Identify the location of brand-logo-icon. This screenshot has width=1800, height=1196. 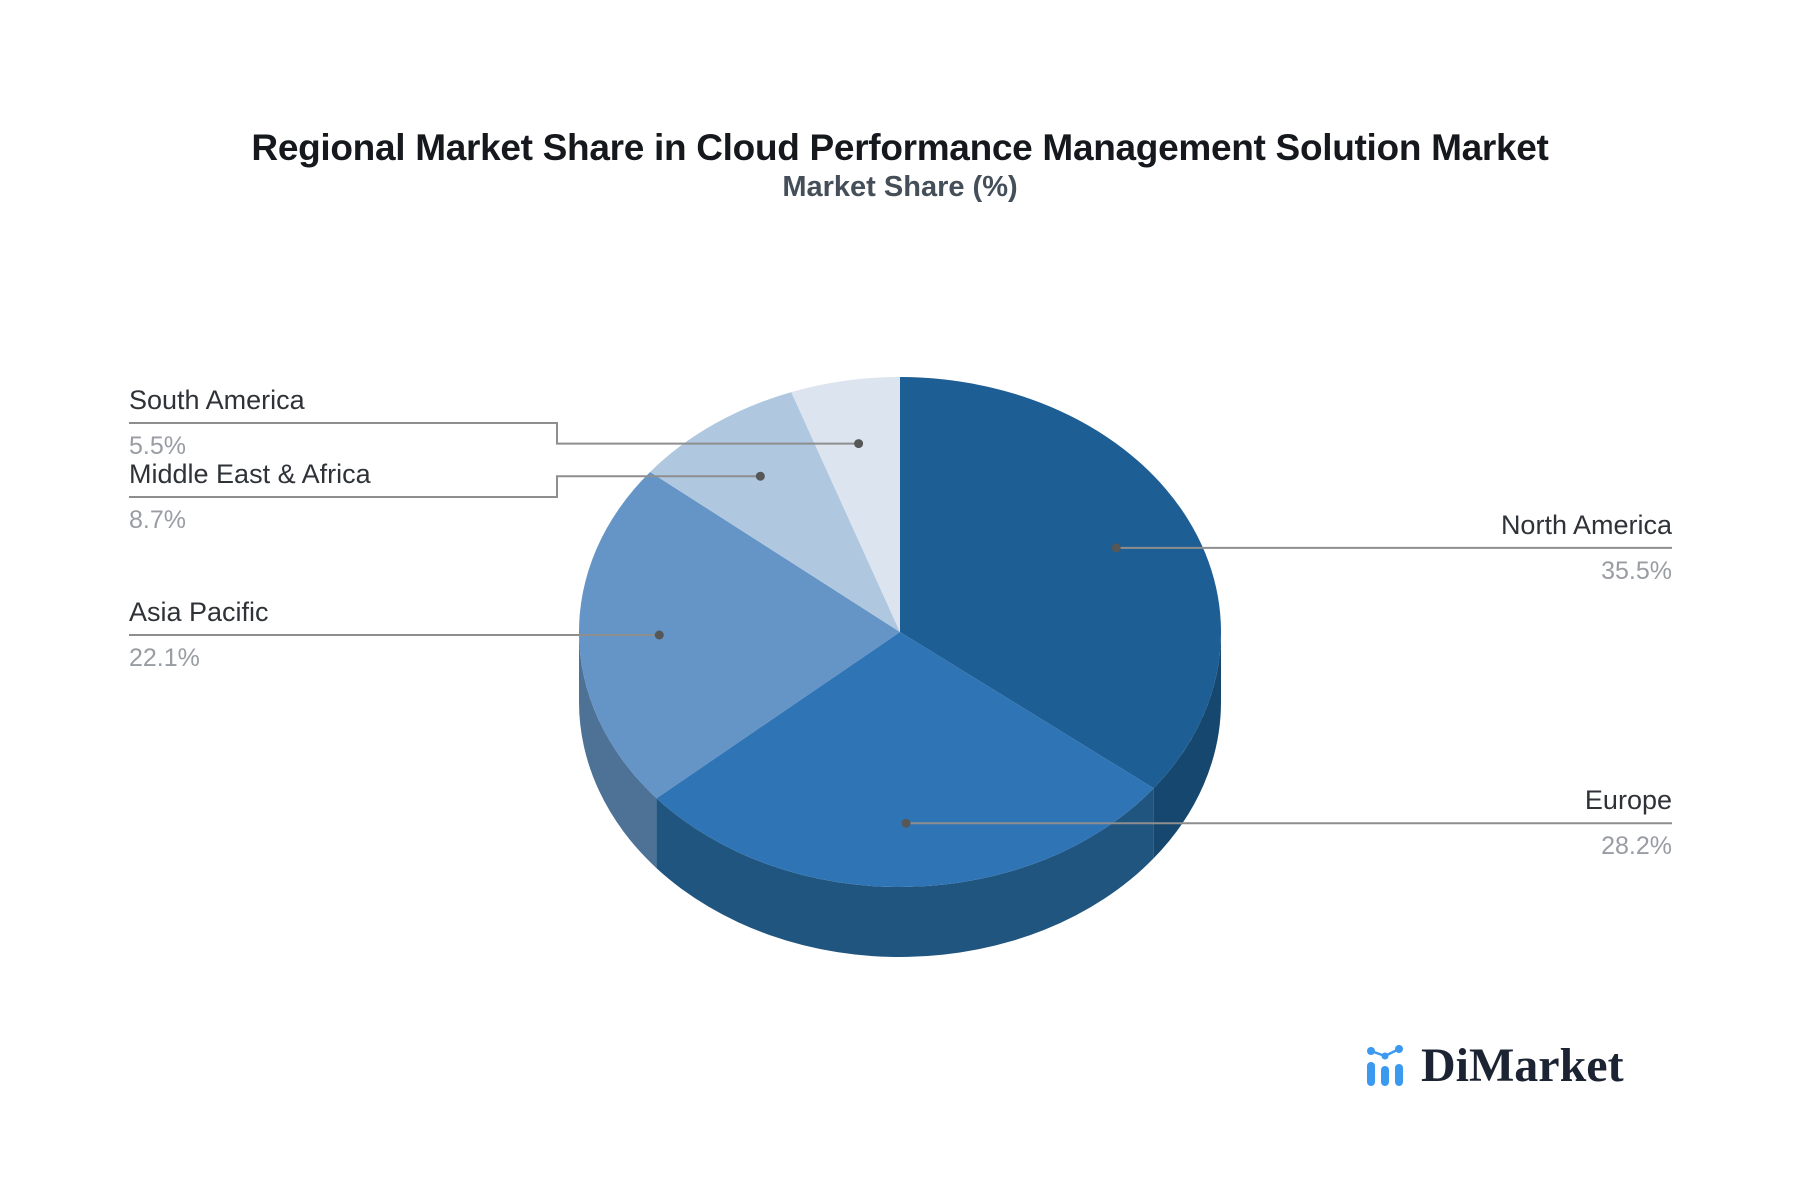
(1385, 1065).